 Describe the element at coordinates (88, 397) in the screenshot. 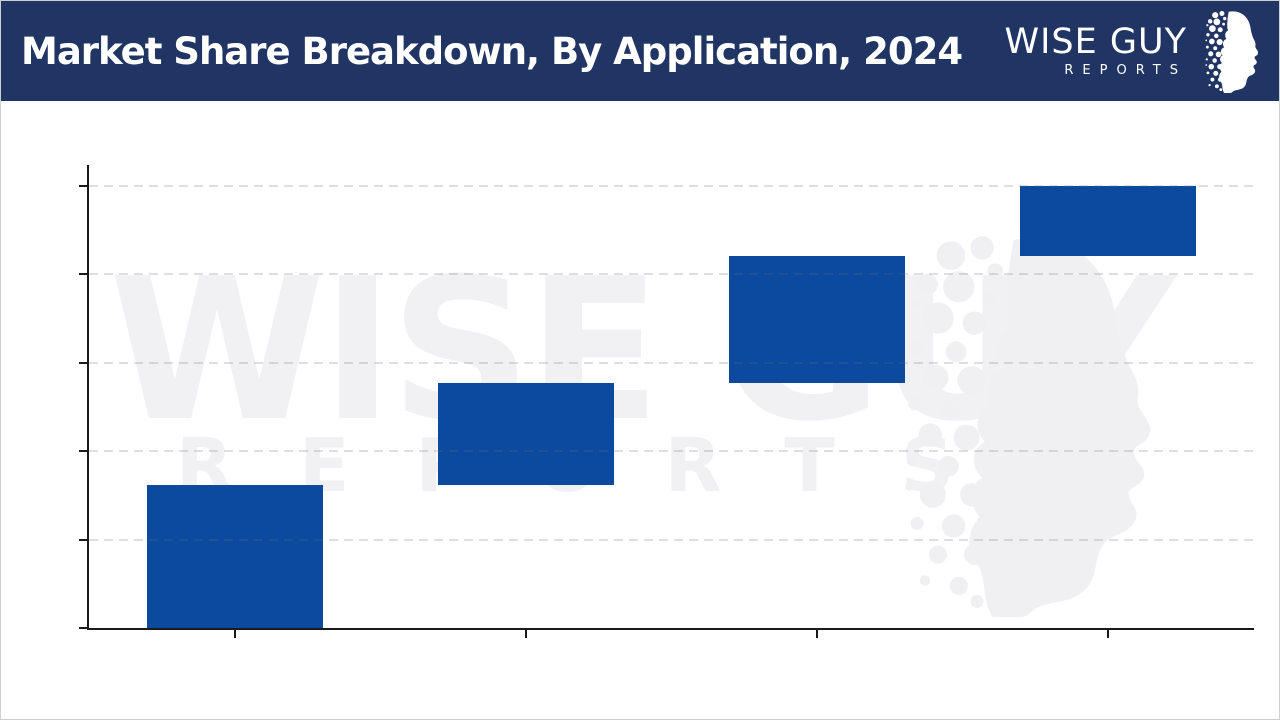

I see `y-axis-line` at that location.